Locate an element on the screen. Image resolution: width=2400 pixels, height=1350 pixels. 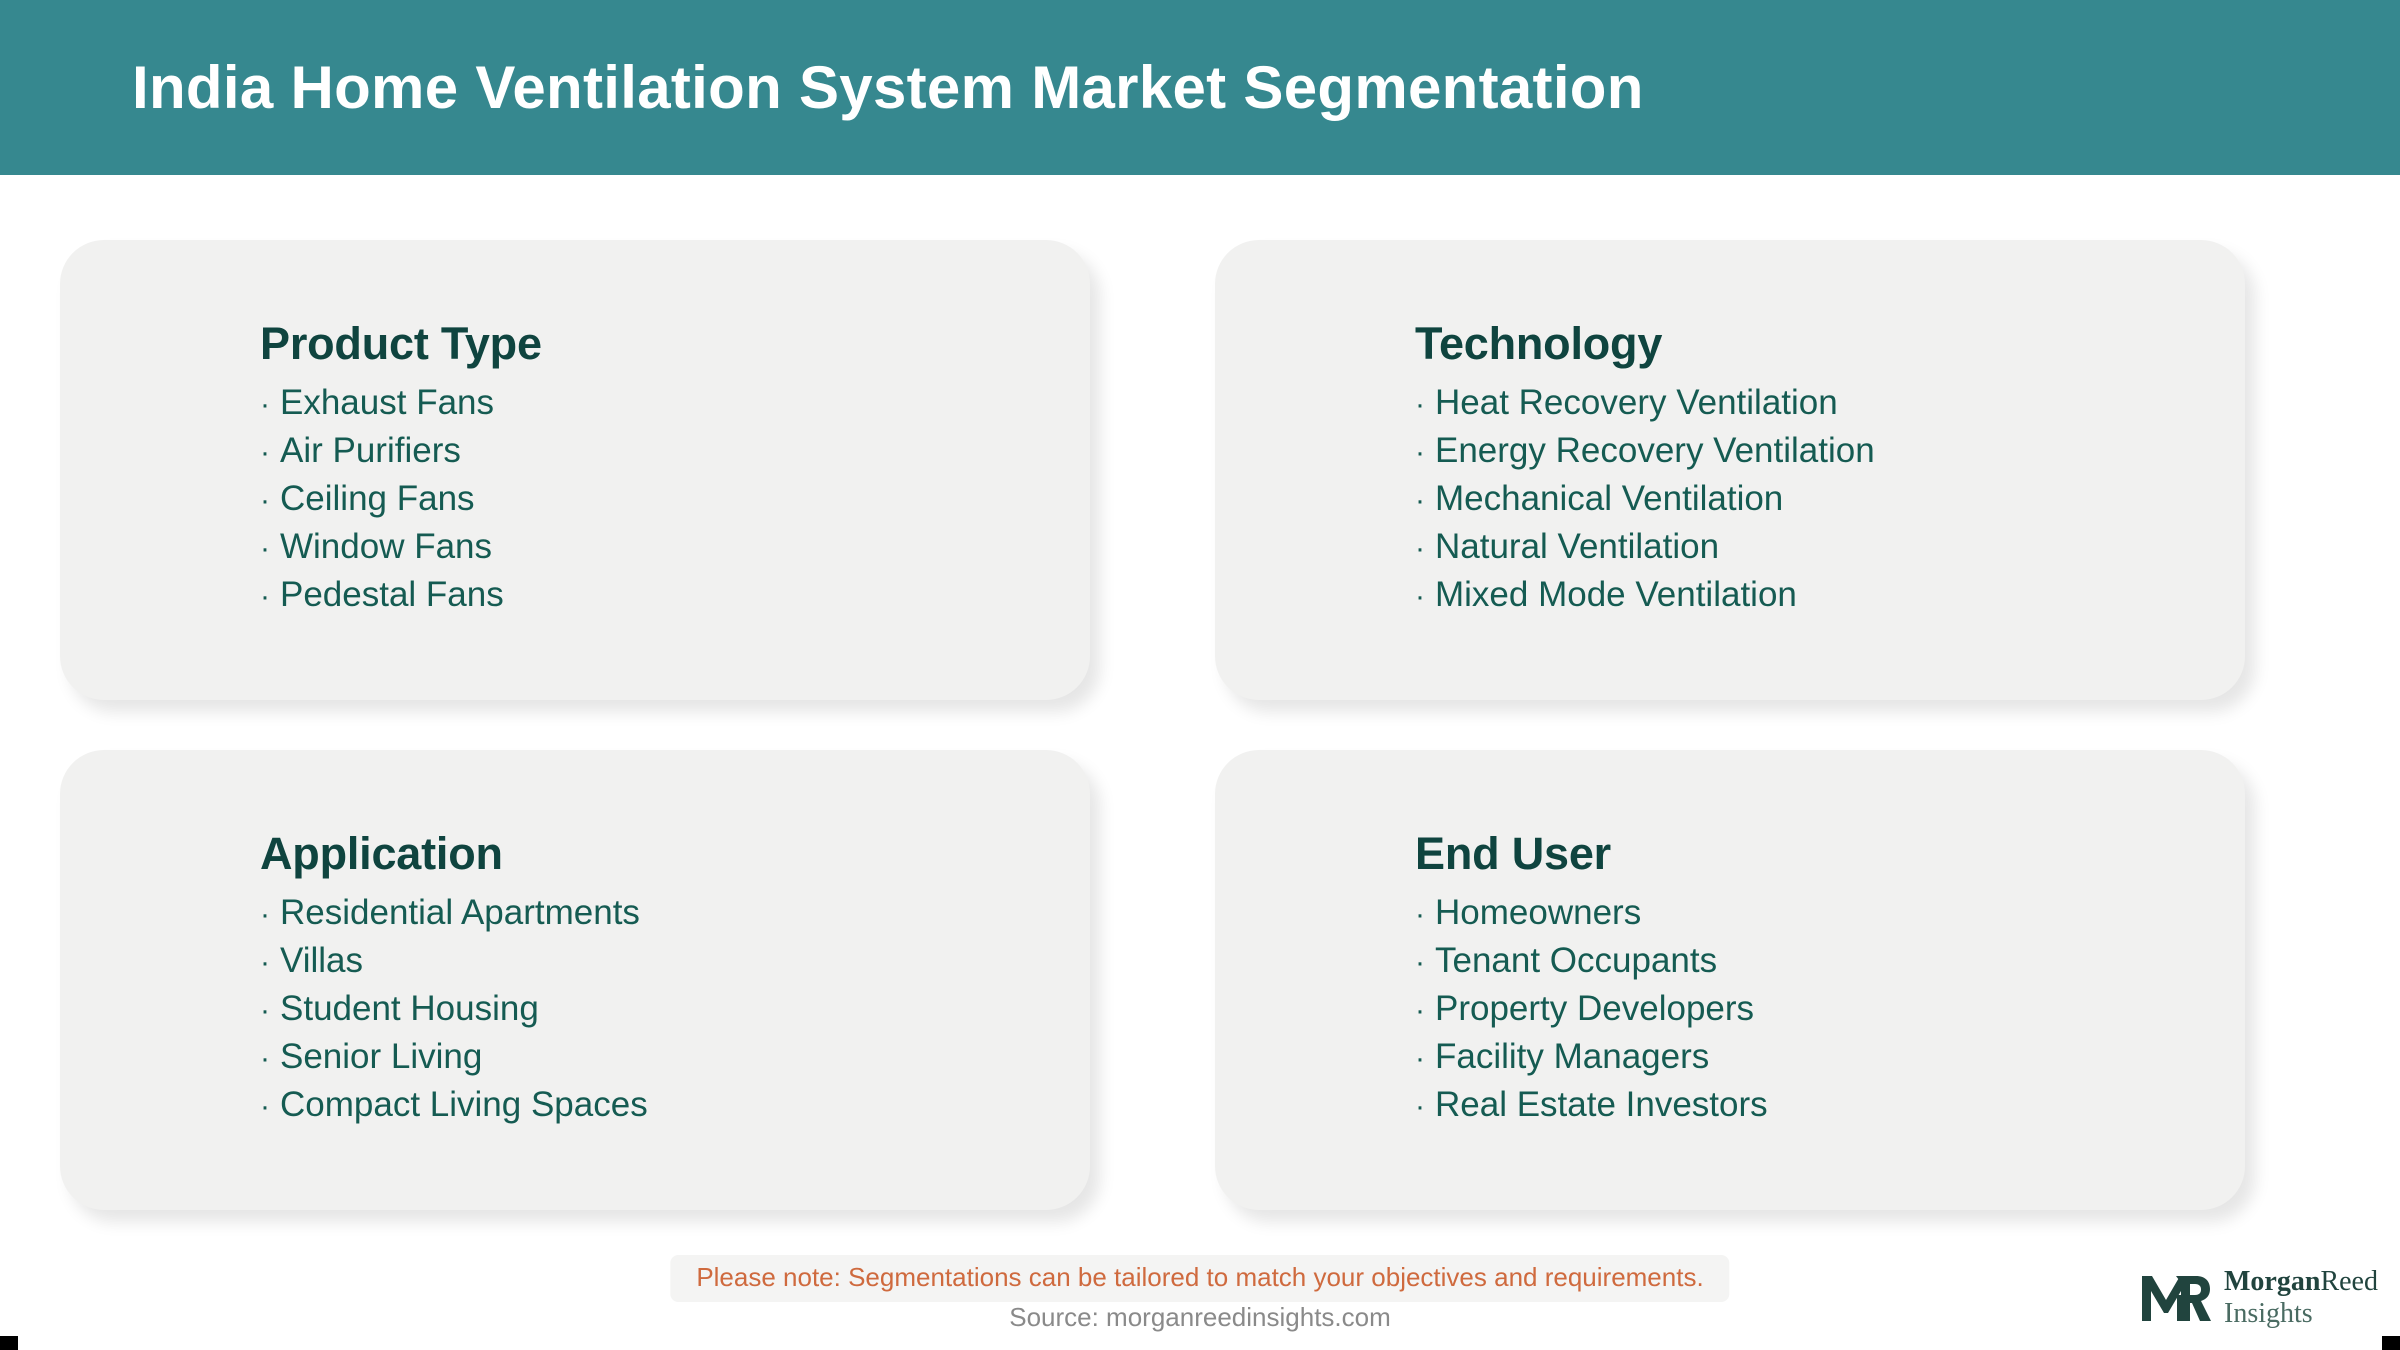
list-item: · Student Housing is located at coordinates (663, 1010).